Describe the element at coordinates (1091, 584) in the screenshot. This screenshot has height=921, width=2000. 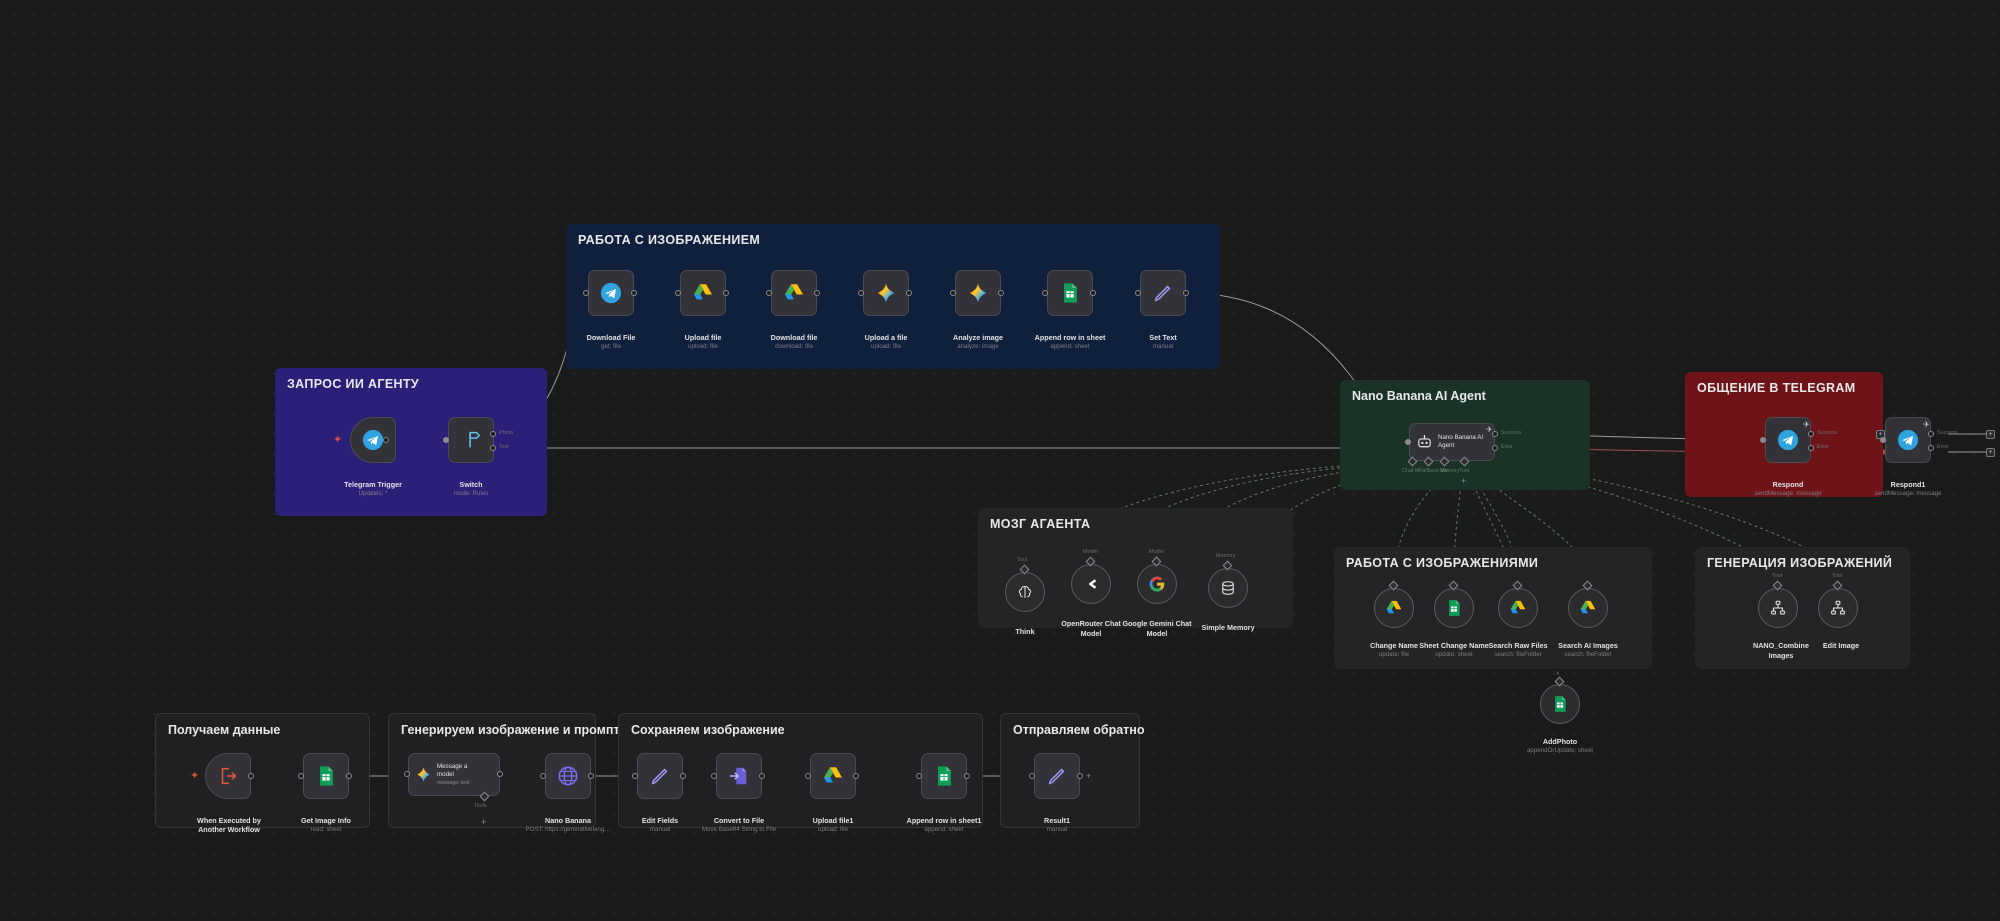
I see `node-openrouter-chat-model` at that location.